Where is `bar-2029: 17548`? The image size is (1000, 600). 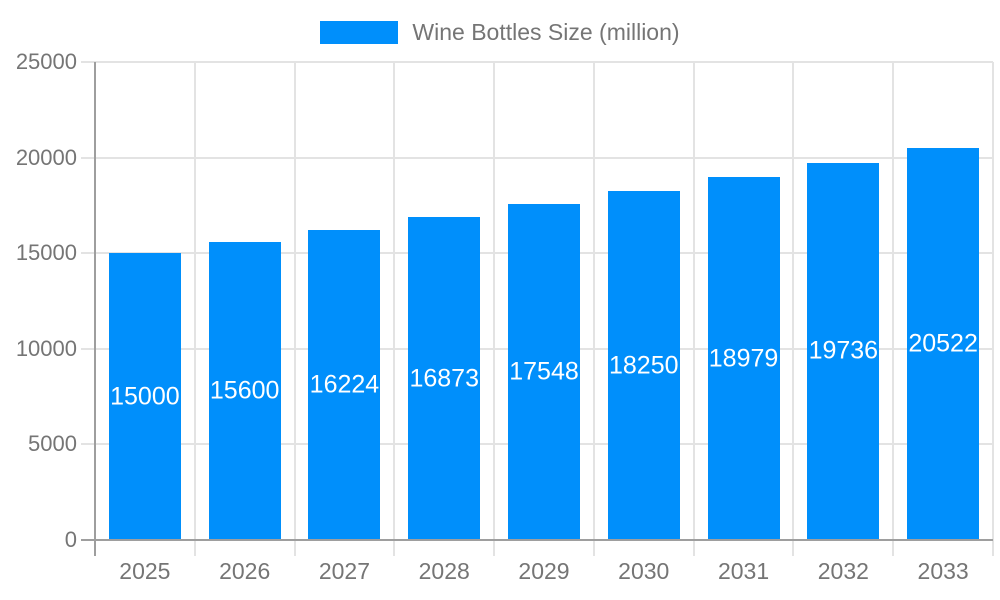 bar-2029: 17548 is located at coordinates (544, 372).